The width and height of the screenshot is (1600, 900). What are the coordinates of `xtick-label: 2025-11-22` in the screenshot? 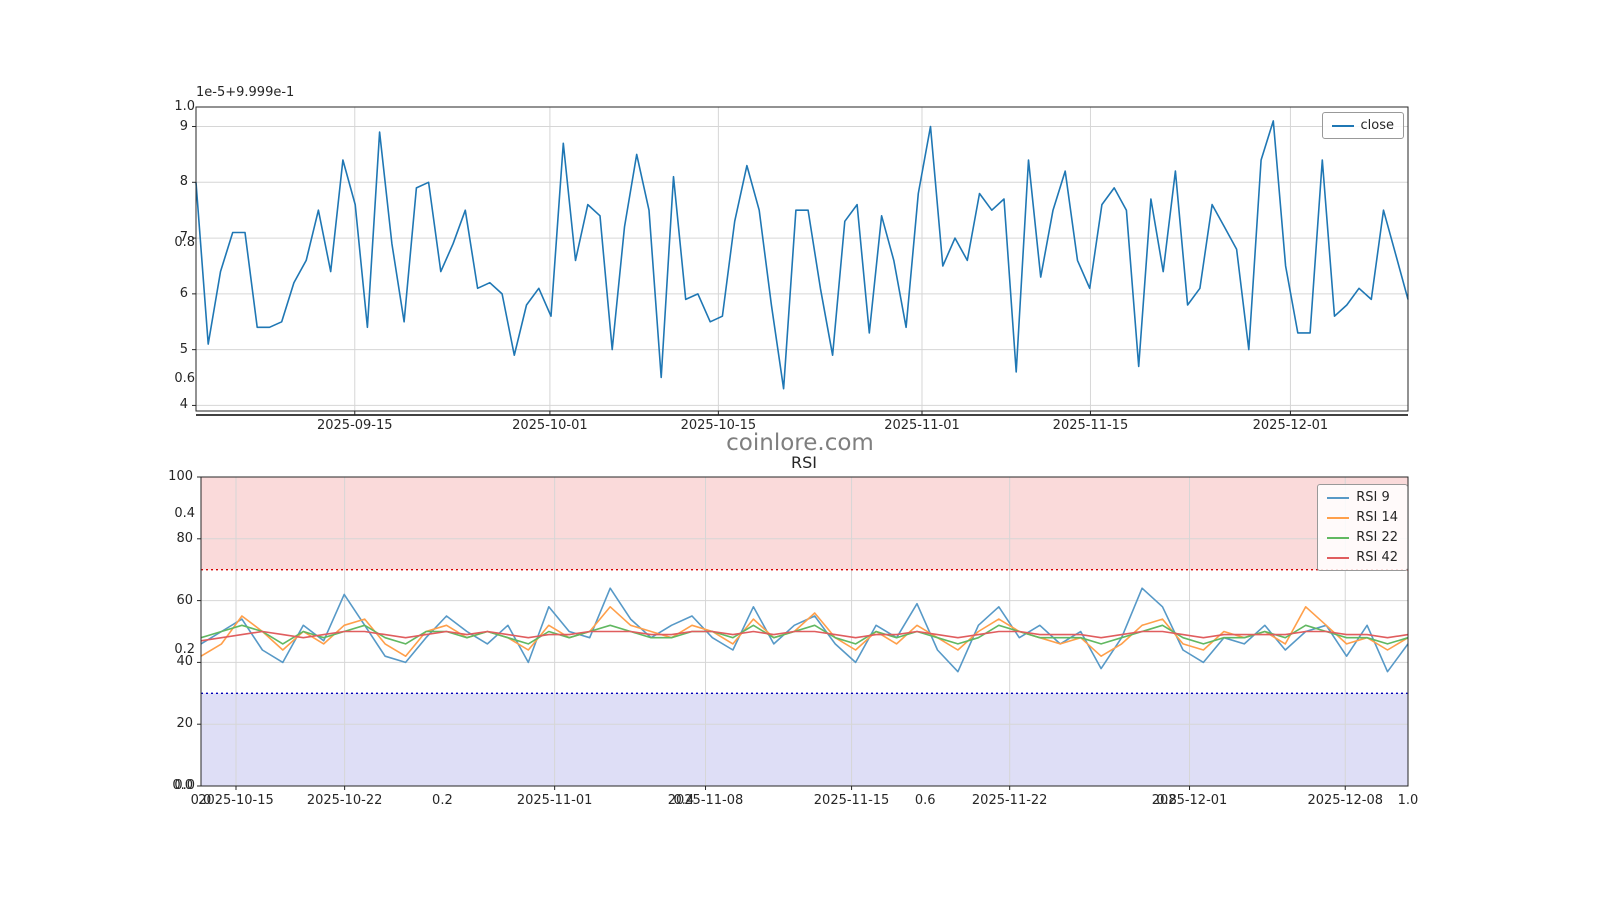 It's located at (1009, 800).